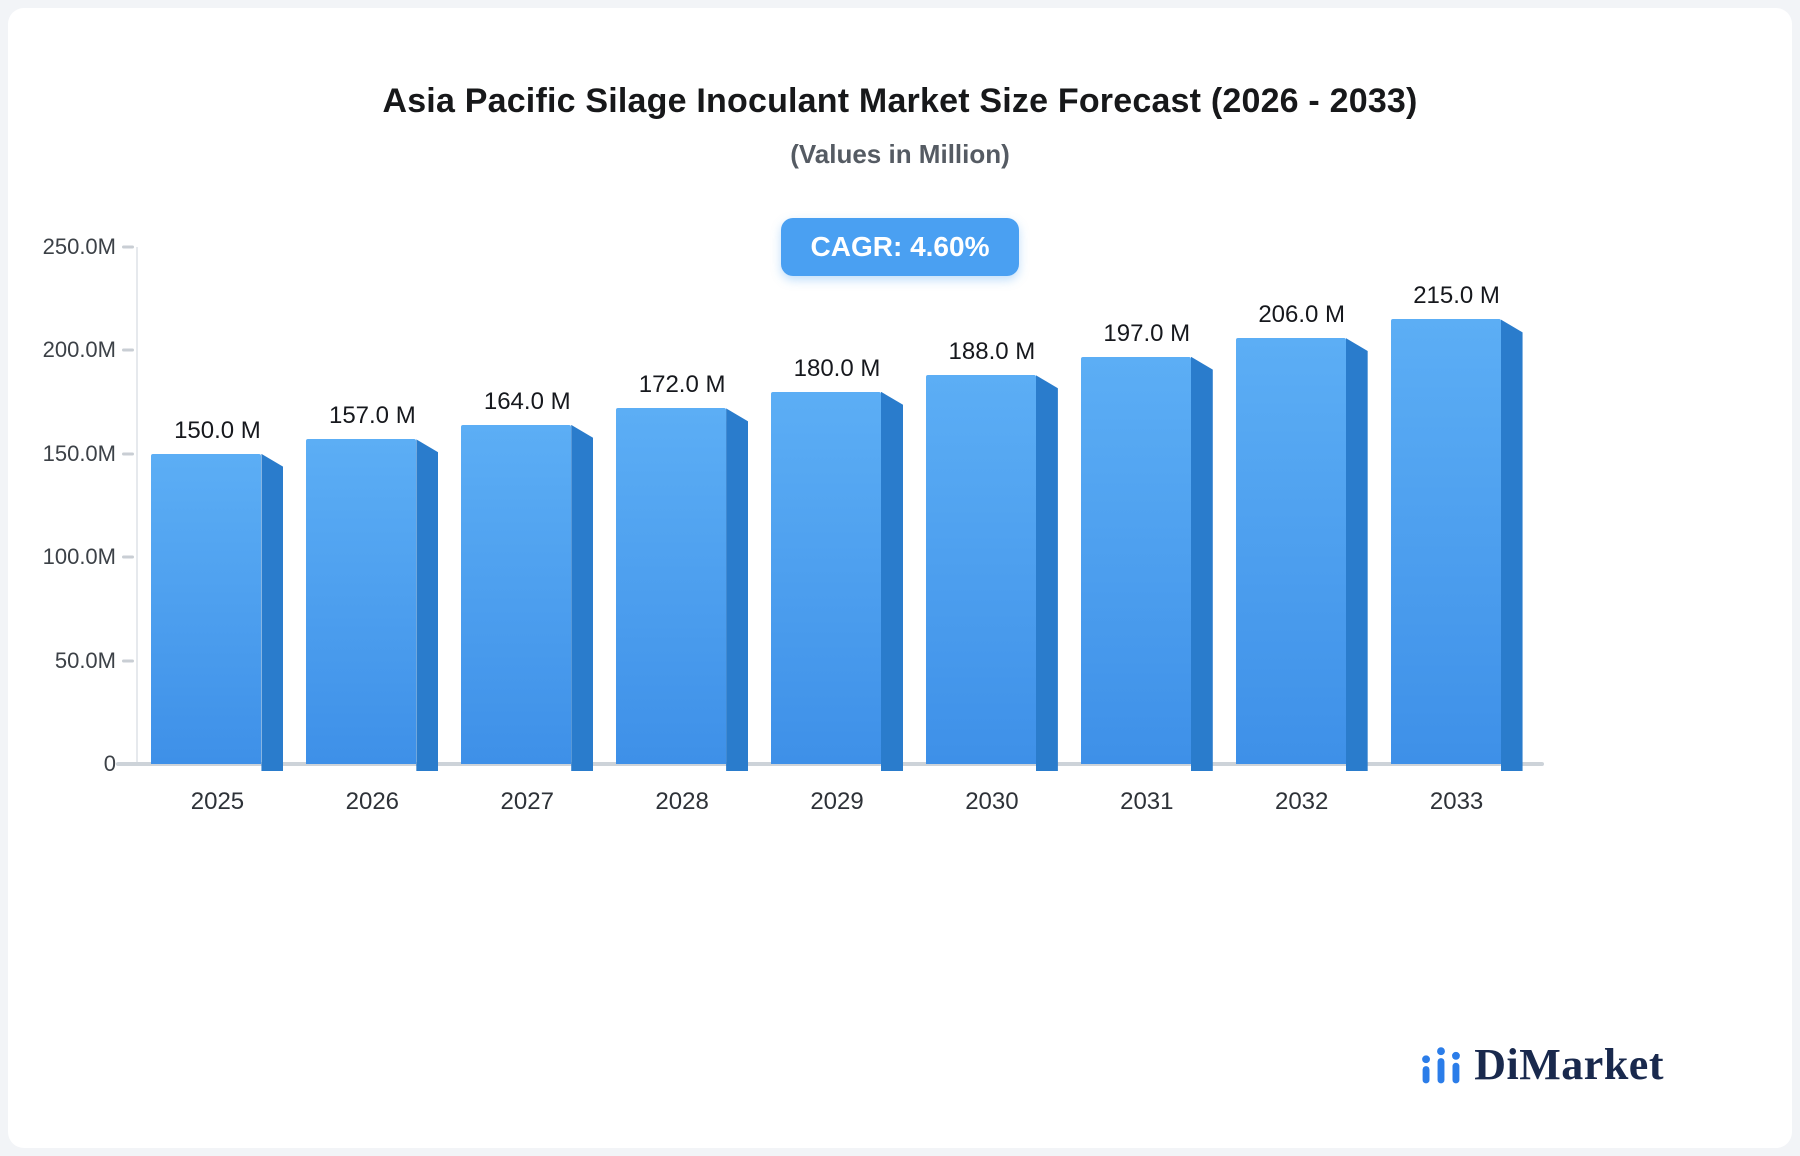 This screenshot has height=1156, width=1800. Describe the element at coordinates (900, 247) in the screenshot. I see `cagr-badge: CAGR: 4.60%` at that location.